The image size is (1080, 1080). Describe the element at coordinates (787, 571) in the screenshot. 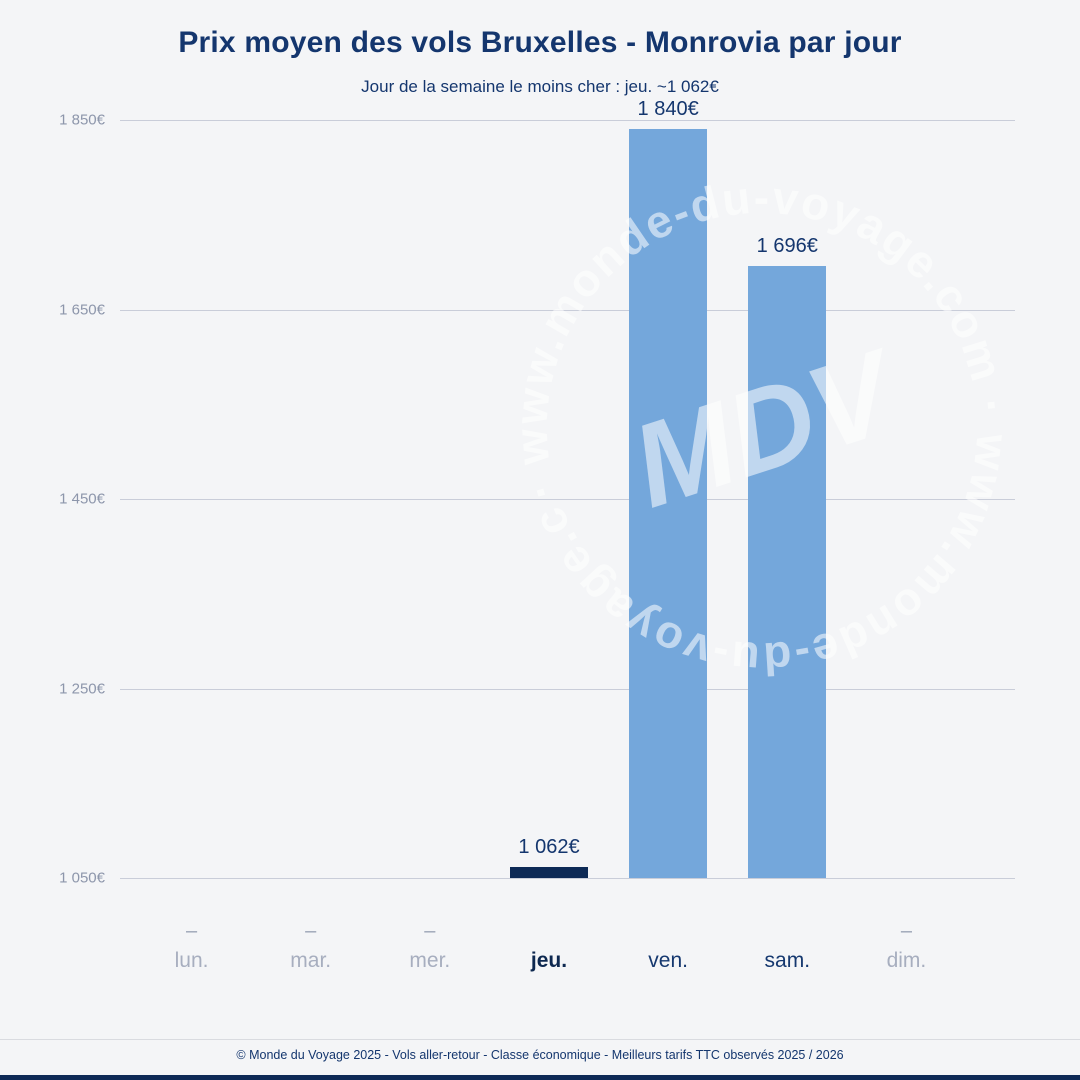

I see `bar-sam` at that location.